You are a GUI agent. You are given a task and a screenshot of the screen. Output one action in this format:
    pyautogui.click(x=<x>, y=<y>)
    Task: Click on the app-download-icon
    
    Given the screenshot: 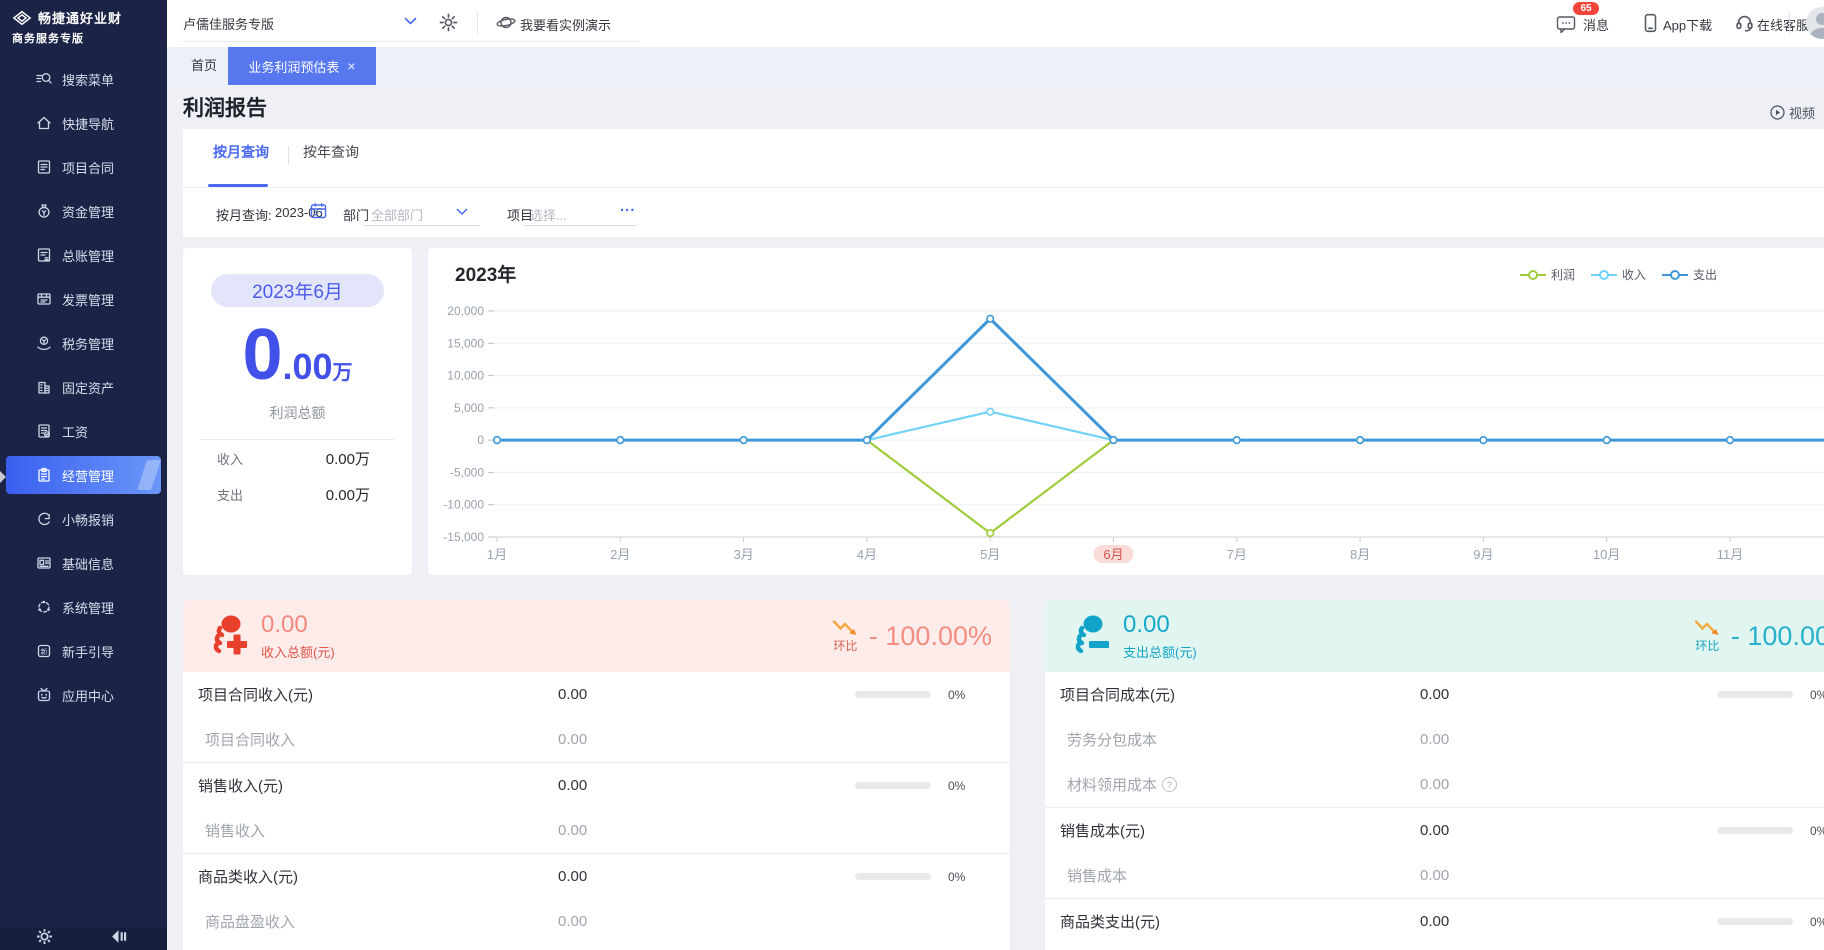 What is the action you would take?
    pyautogui.click(x=1650, y=23)
    